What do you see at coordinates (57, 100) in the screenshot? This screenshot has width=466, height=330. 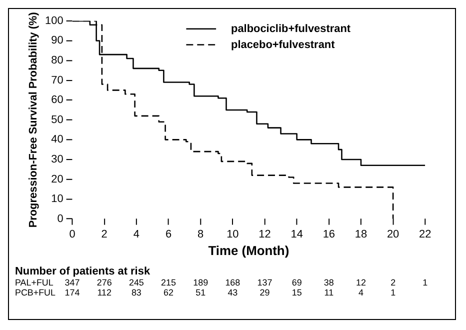 I see `y-tick-label: 60` at bounding box center [57, 100].